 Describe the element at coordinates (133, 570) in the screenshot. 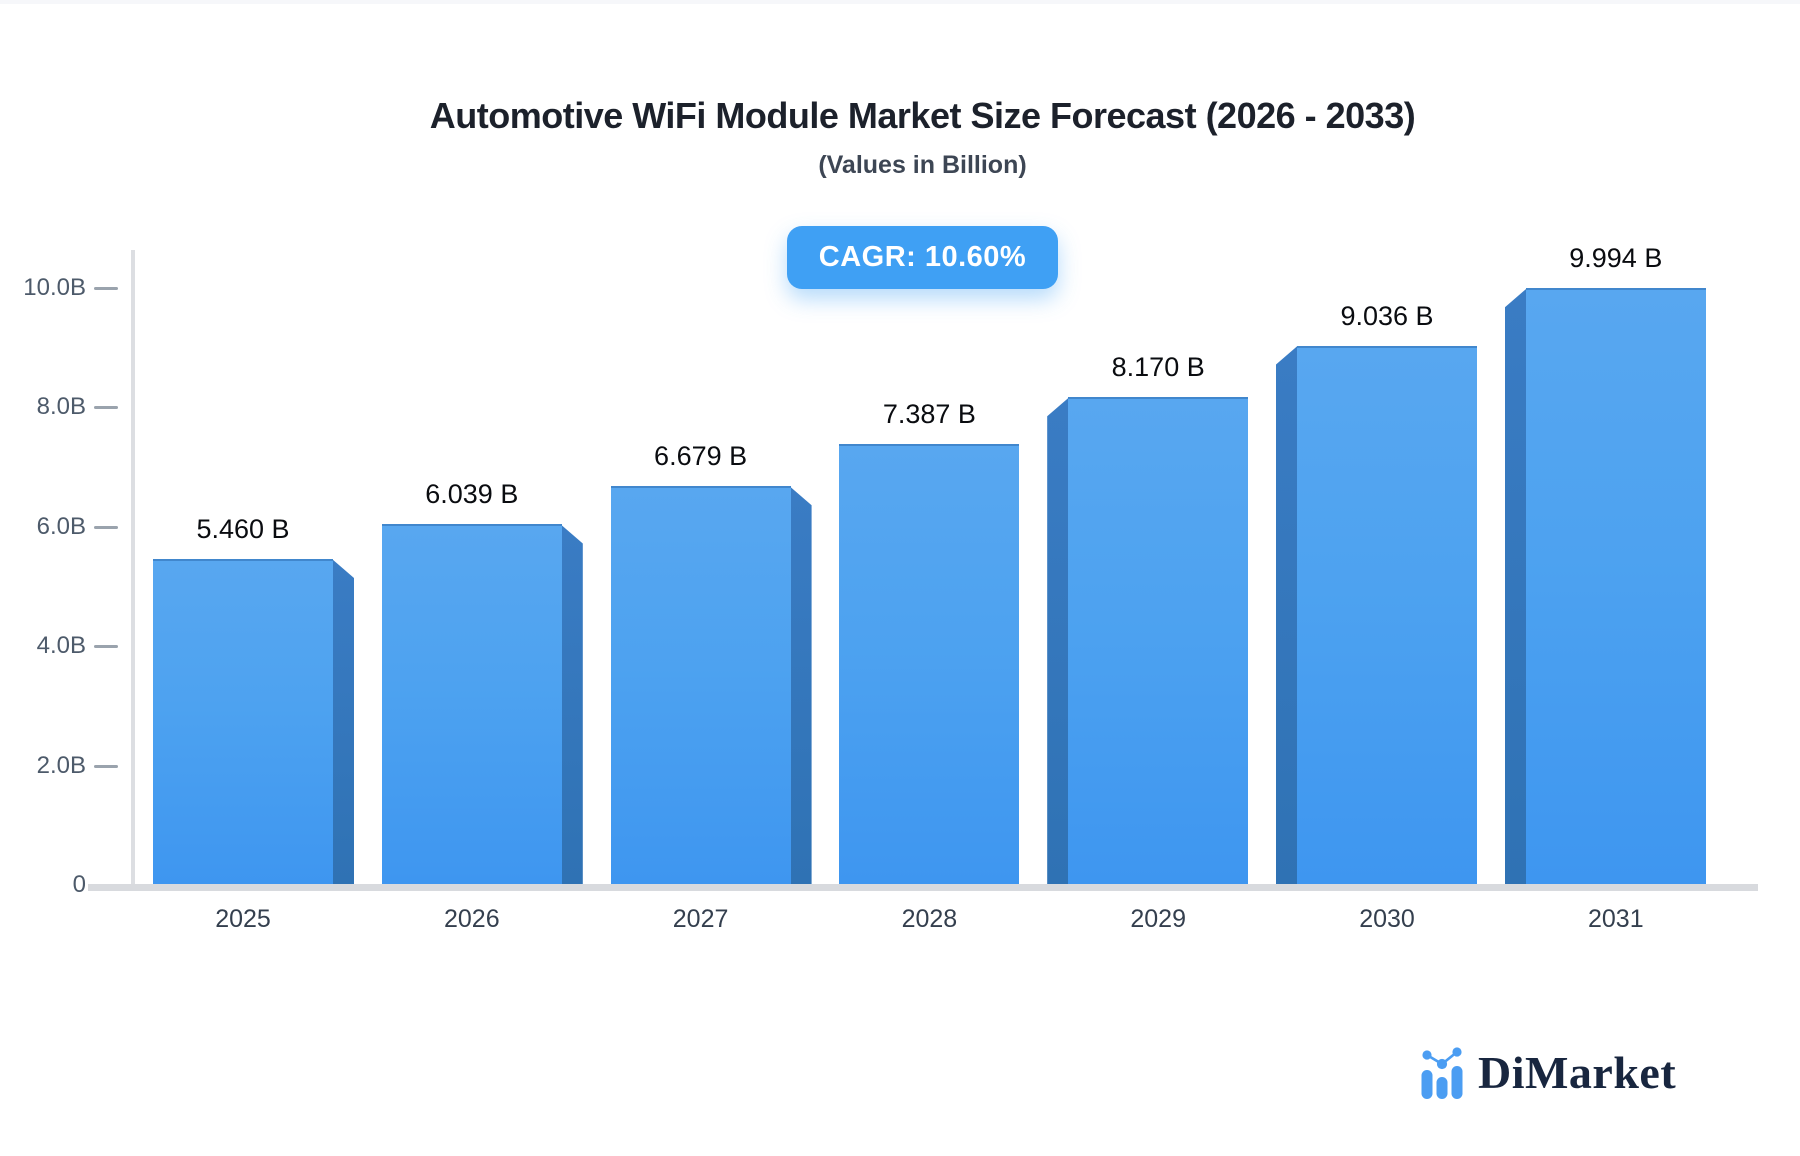

I see `y-axis-line` at that location.